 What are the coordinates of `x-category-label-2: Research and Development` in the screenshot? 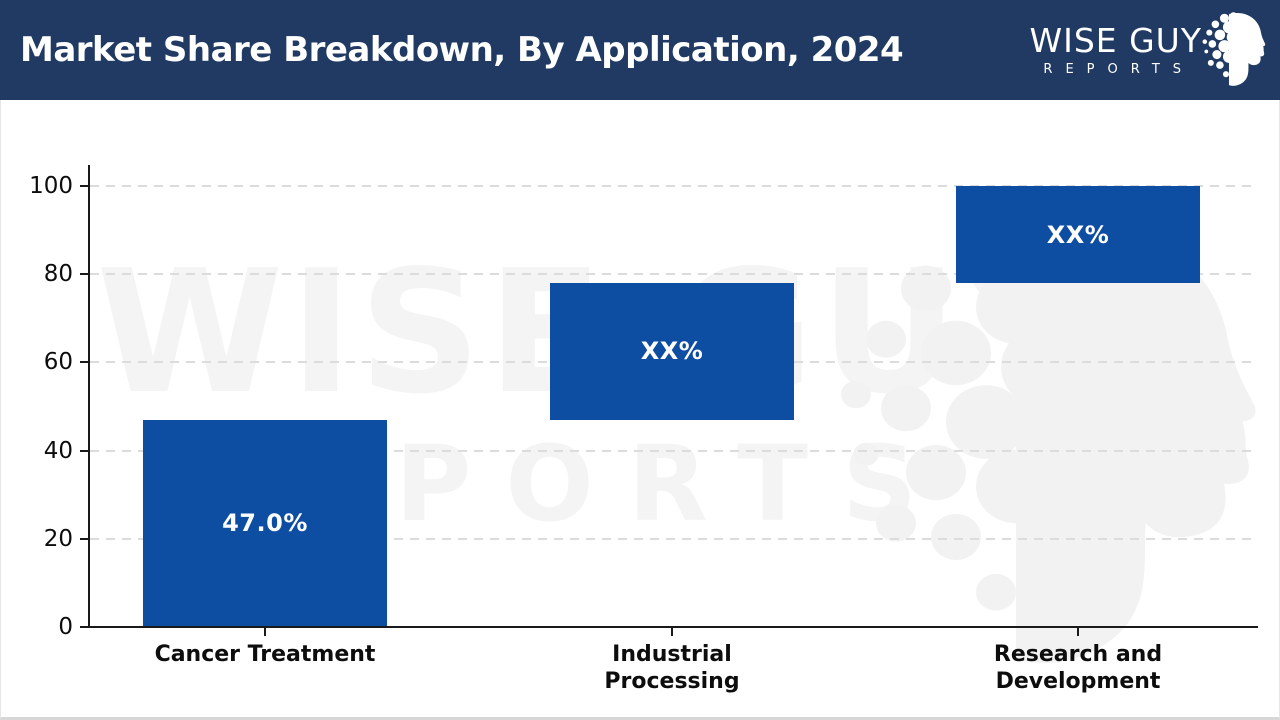 It's located at (1078, 668).